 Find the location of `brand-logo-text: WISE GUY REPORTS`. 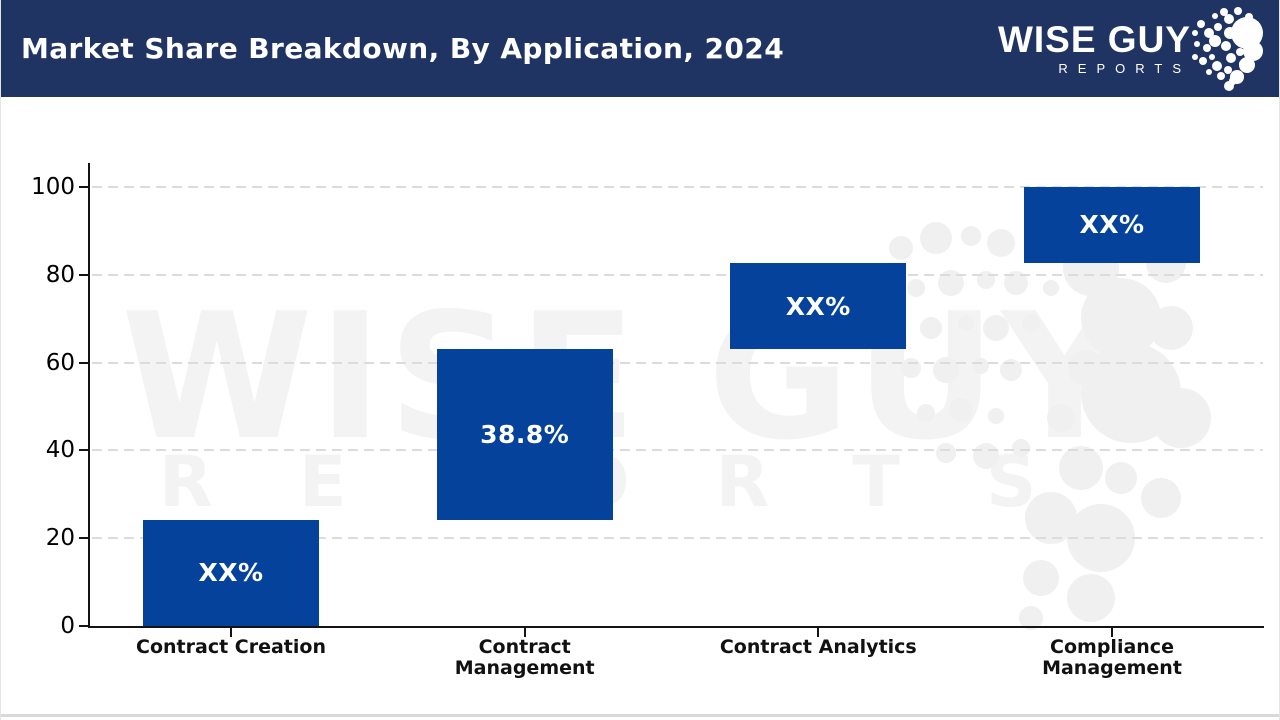

brand-logo-text: WISE GUY REPORTS is located at coordinates (1094, 48).